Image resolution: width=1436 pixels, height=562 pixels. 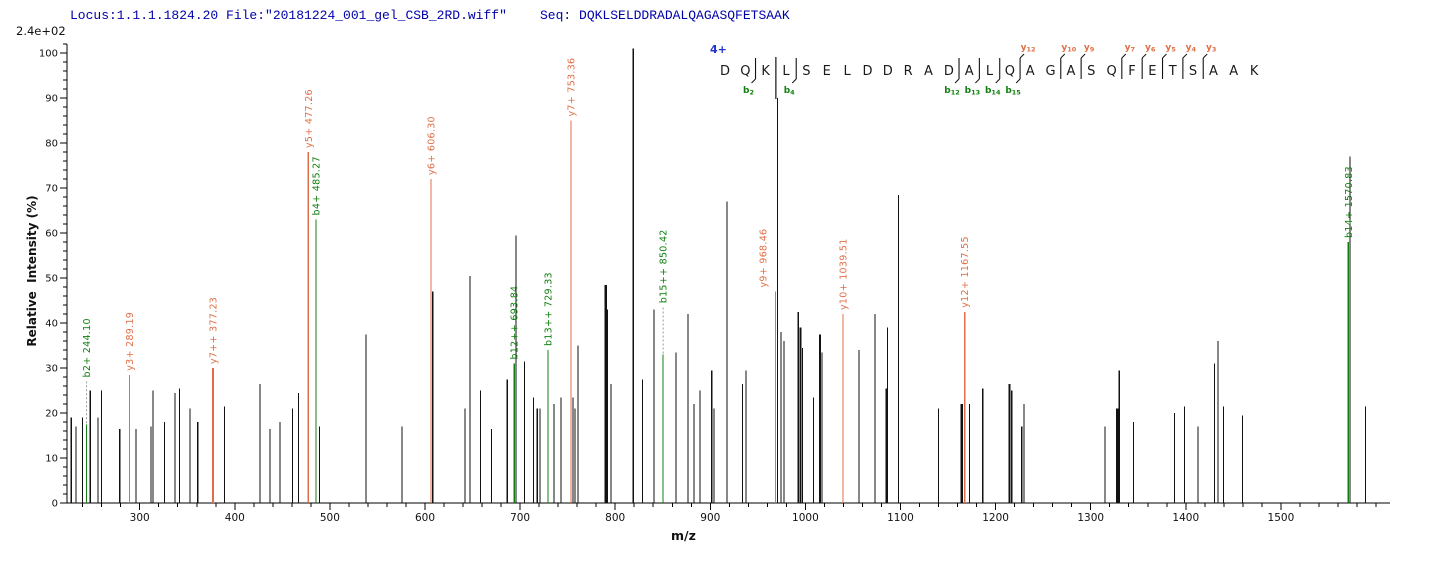 I want to click on peak-label: y10+ 1039.51, so click(x=843, y=274).